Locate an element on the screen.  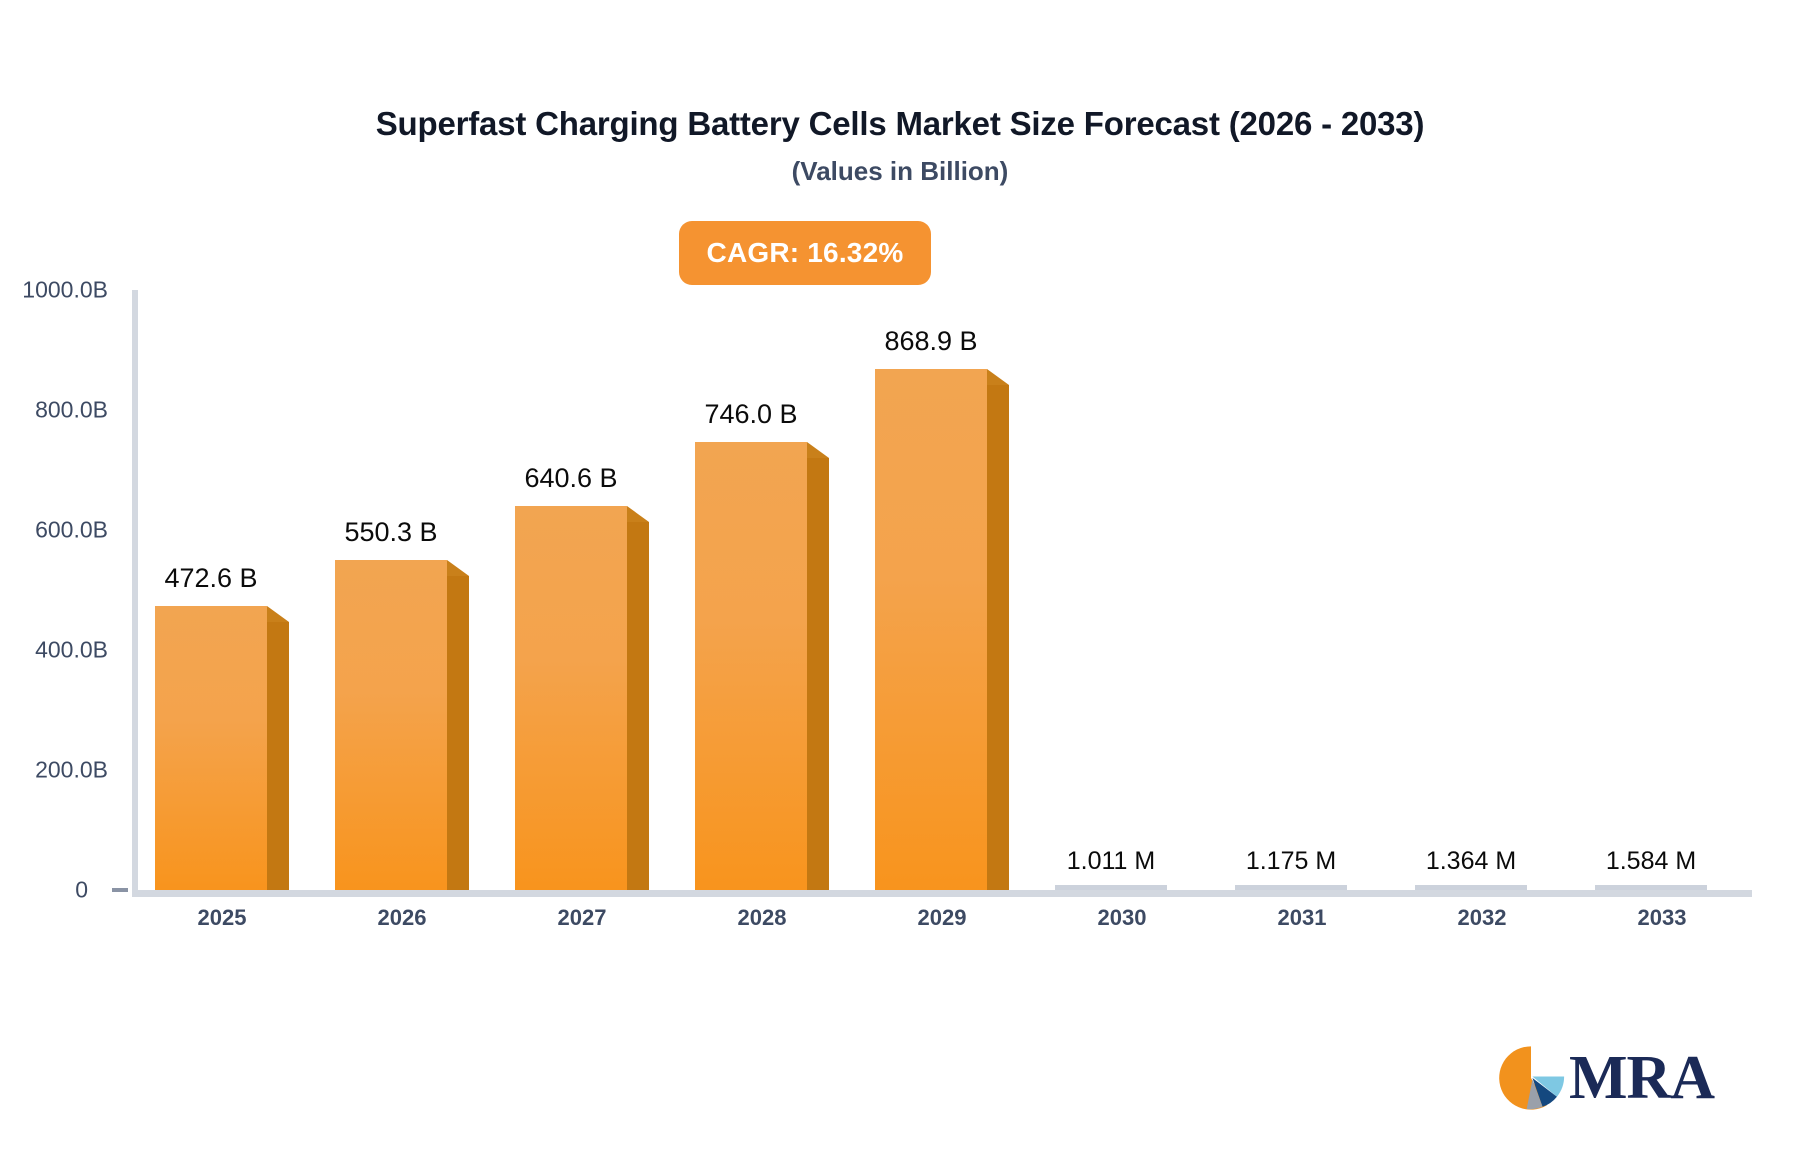
pie-chart-icon is located at coordinates (1532, 1077).